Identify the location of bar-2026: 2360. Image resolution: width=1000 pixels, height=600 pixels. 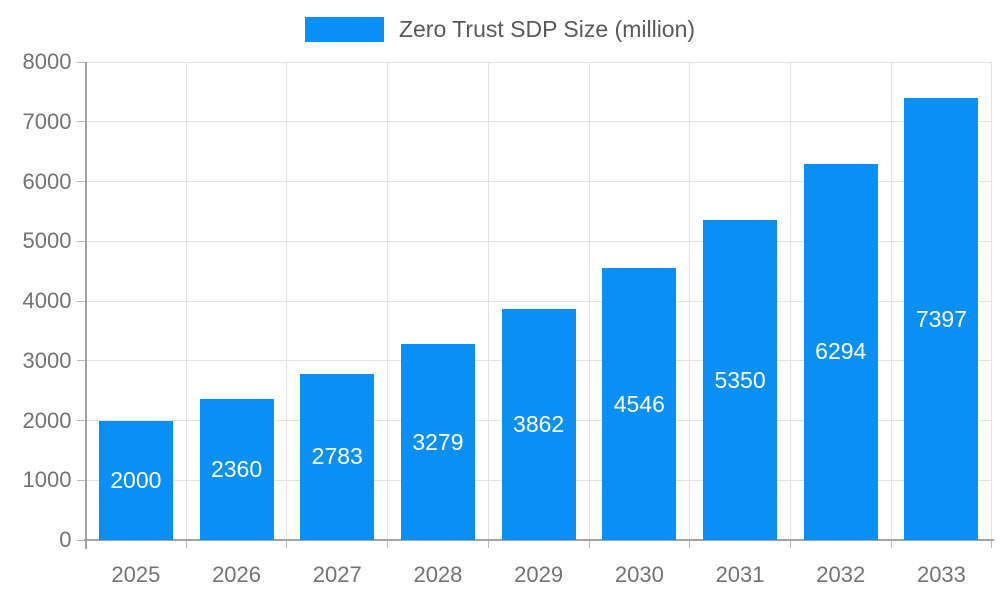
(236, 469).